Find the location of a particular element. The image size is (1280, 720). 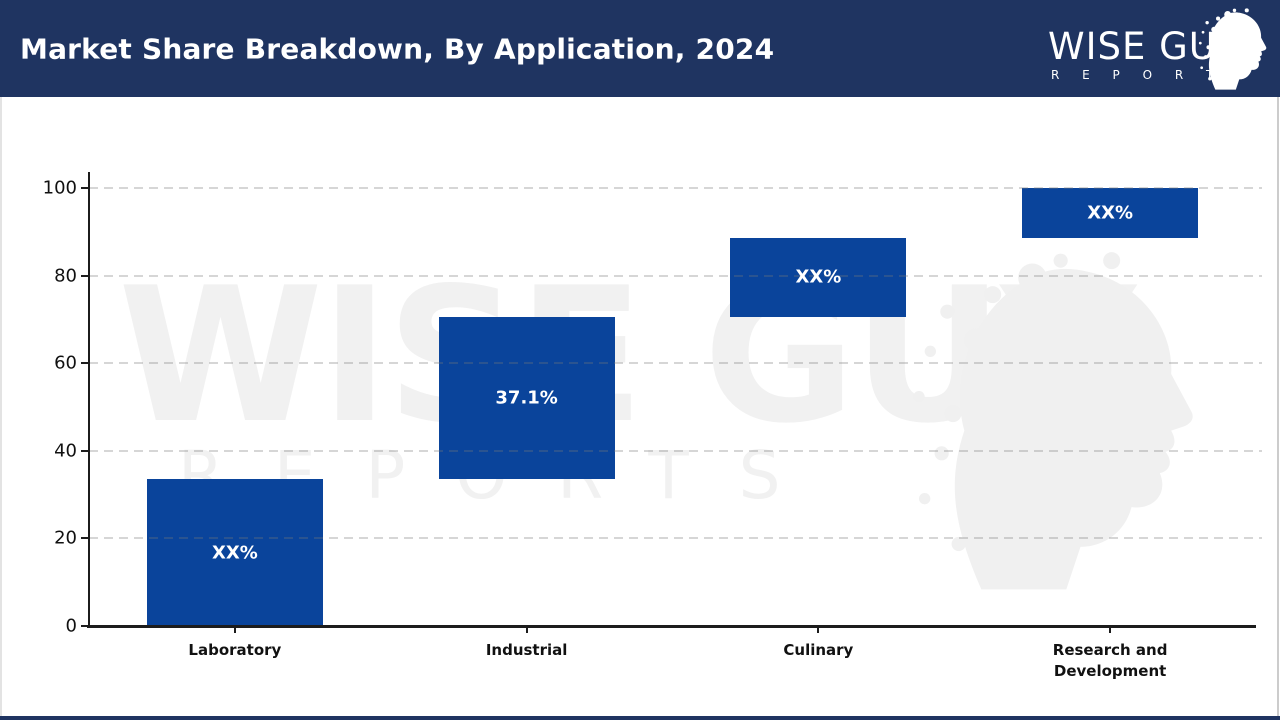

x-category-label: Culinary is located at coordinates (818, 650).